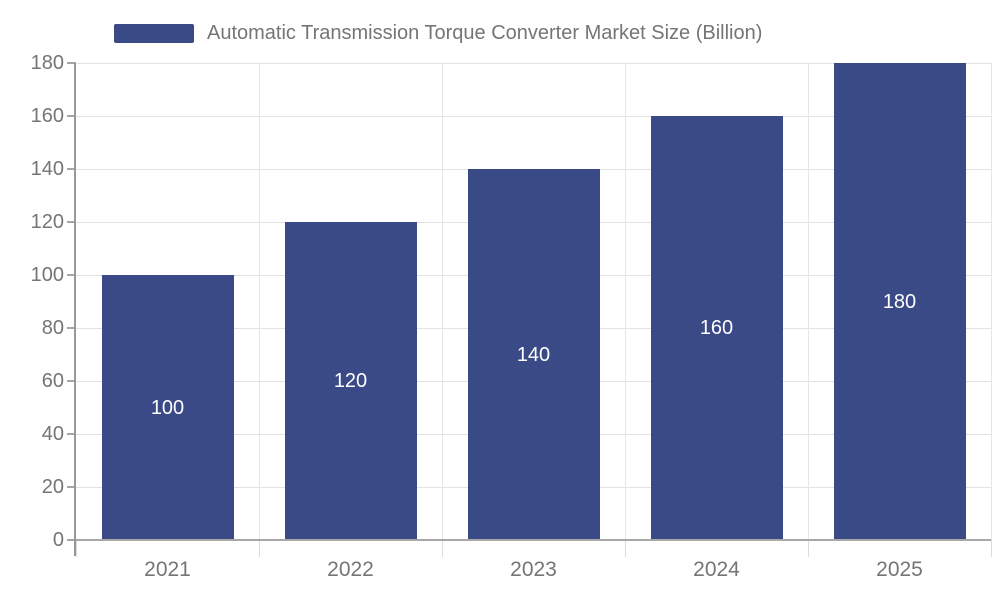  Describe the element at coordinates (533, 540) in the screenshot. I see `x-axis-line` at that location.